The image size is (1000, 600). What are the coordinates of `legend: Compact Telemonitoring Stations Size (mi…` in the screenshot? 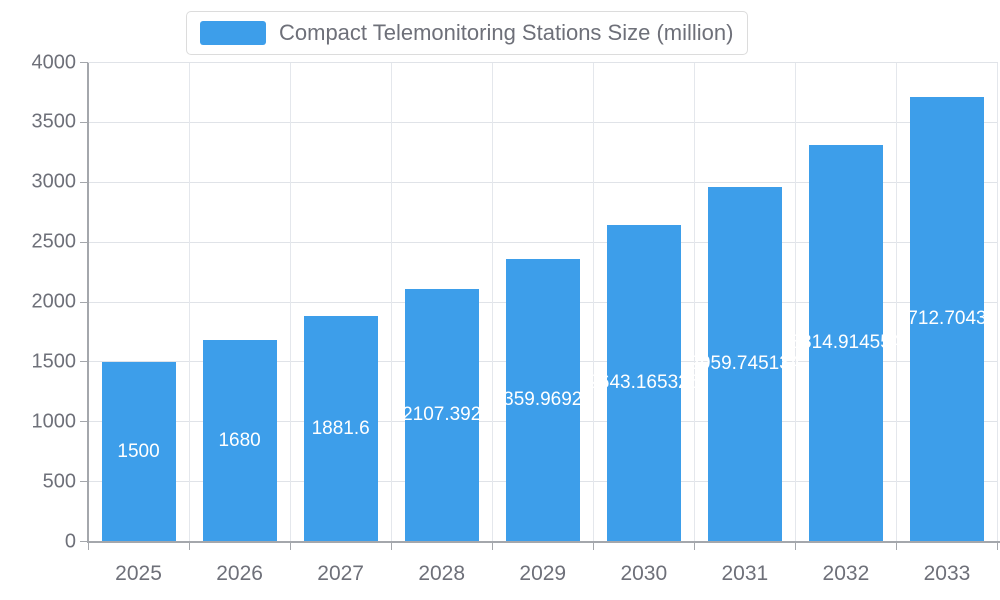 It's located at (467, 33).